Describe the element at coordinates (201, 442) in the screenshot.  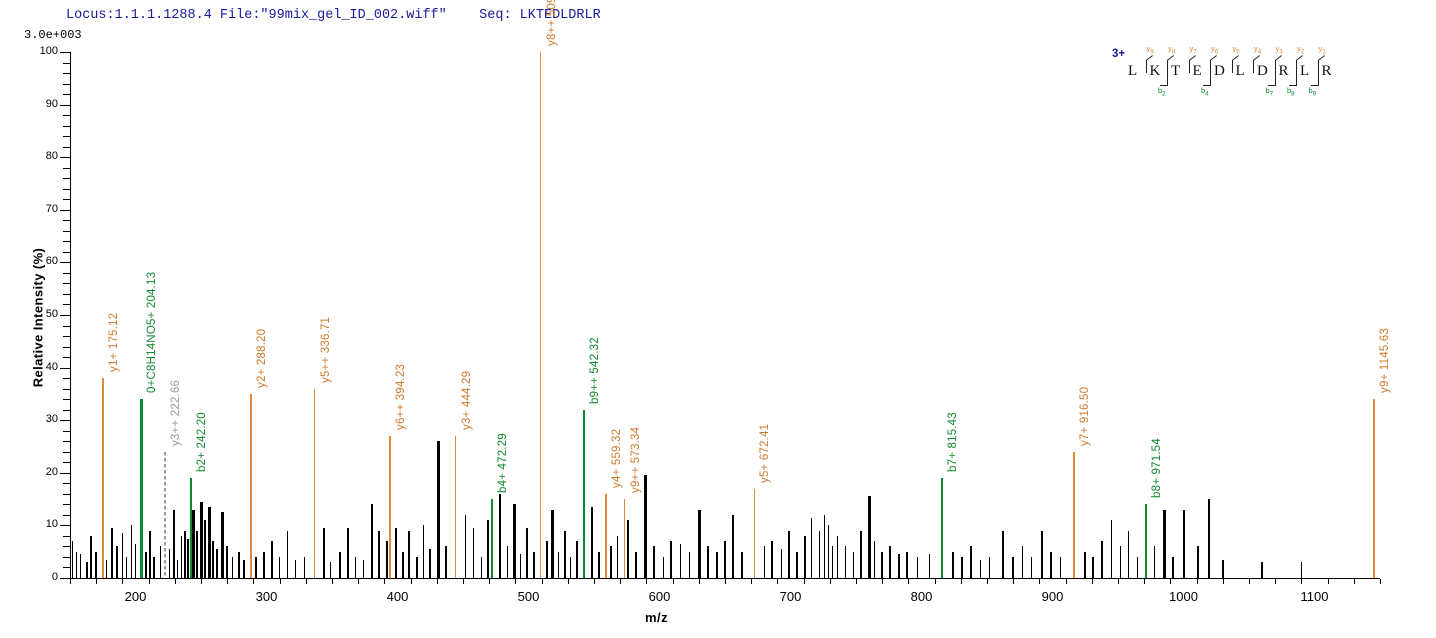
I see `peak-label: b2+ 242.20` at that location.